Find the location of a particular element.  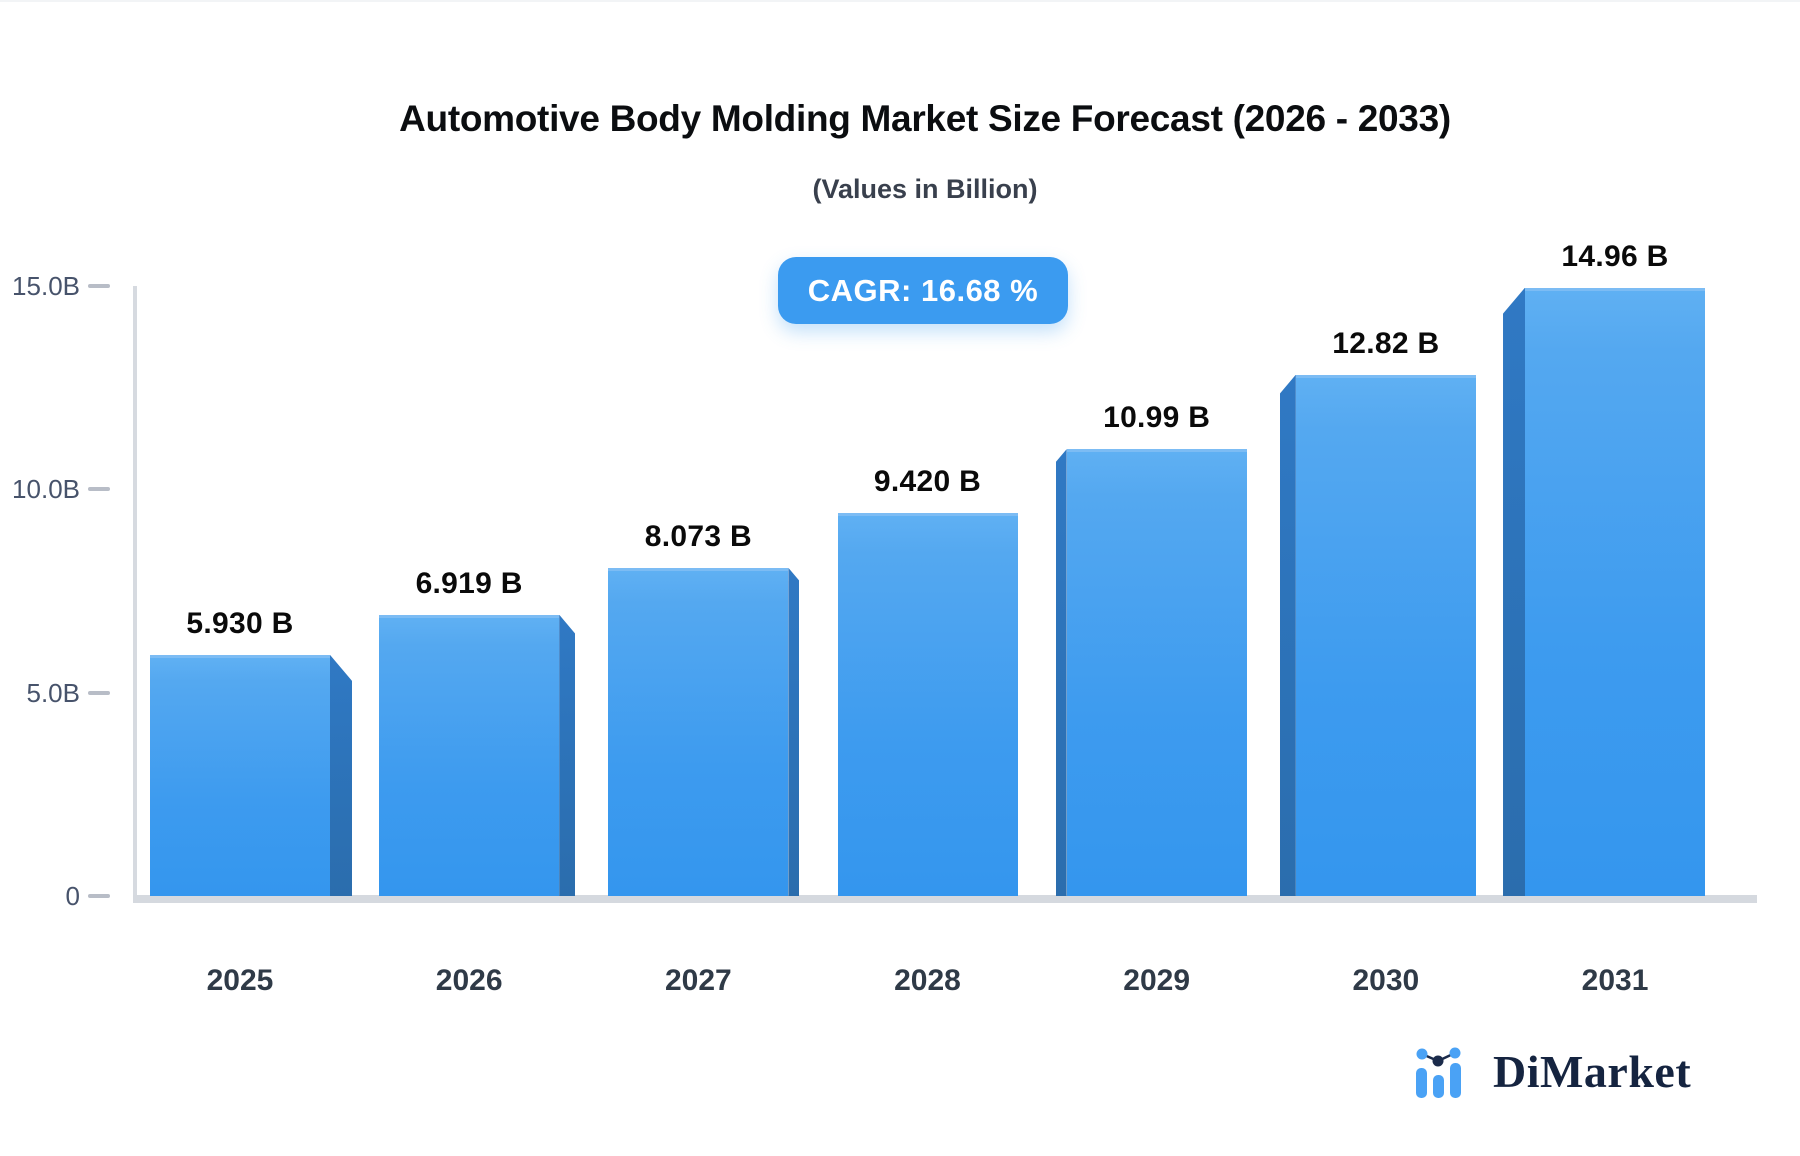

bar-value-label-2028: 9.420 B is located at coordinates (927, 481).